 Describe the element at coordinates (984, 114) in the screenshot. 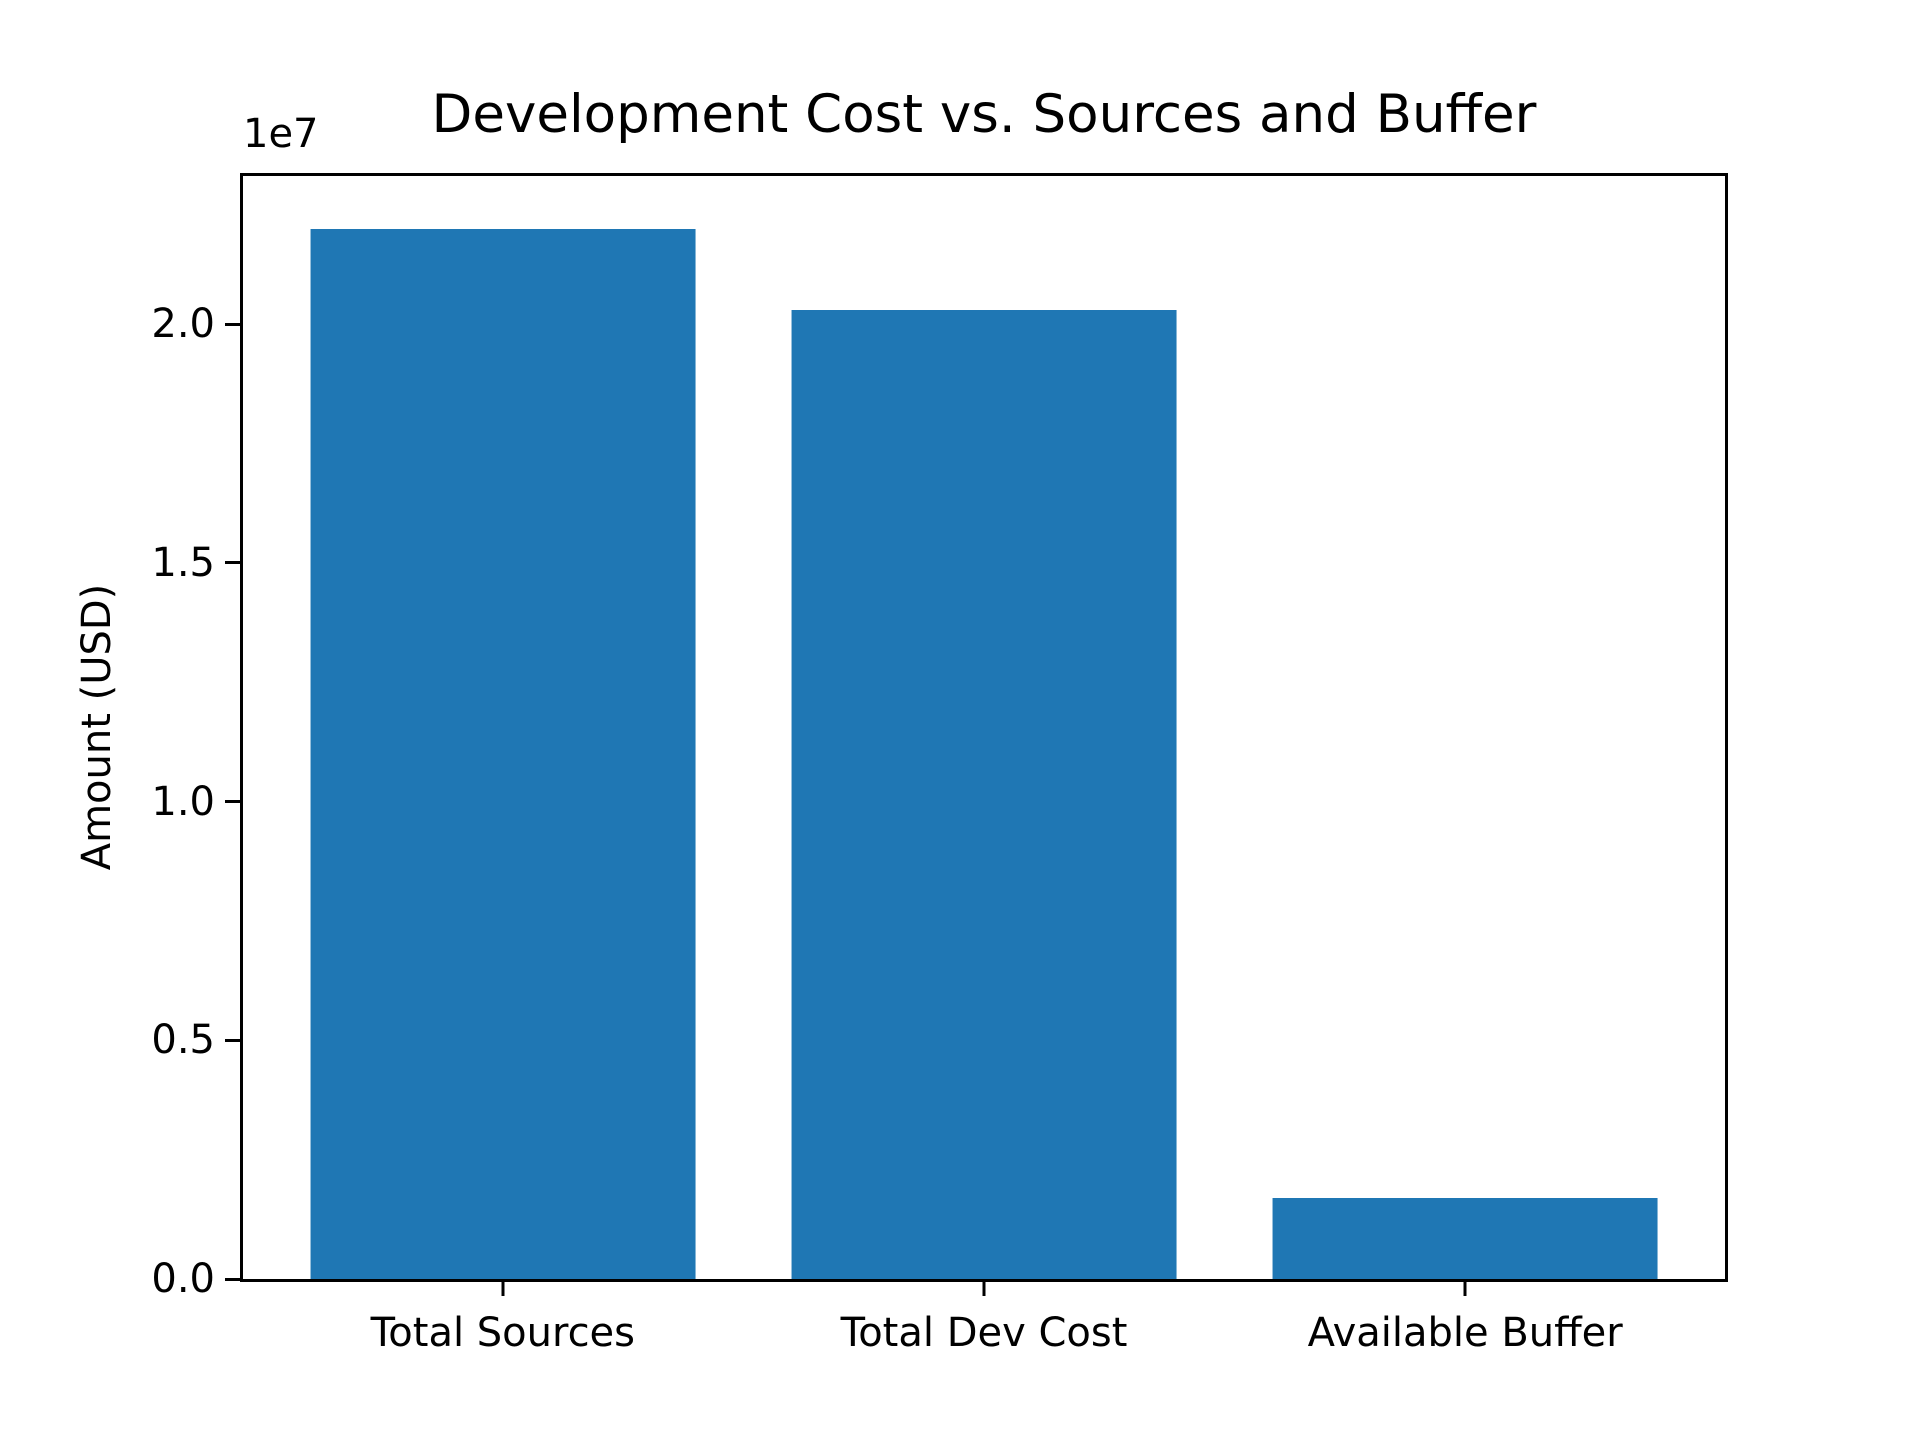

I see `chart-title: Development Cost vs. Sources and Buffer` at that location.